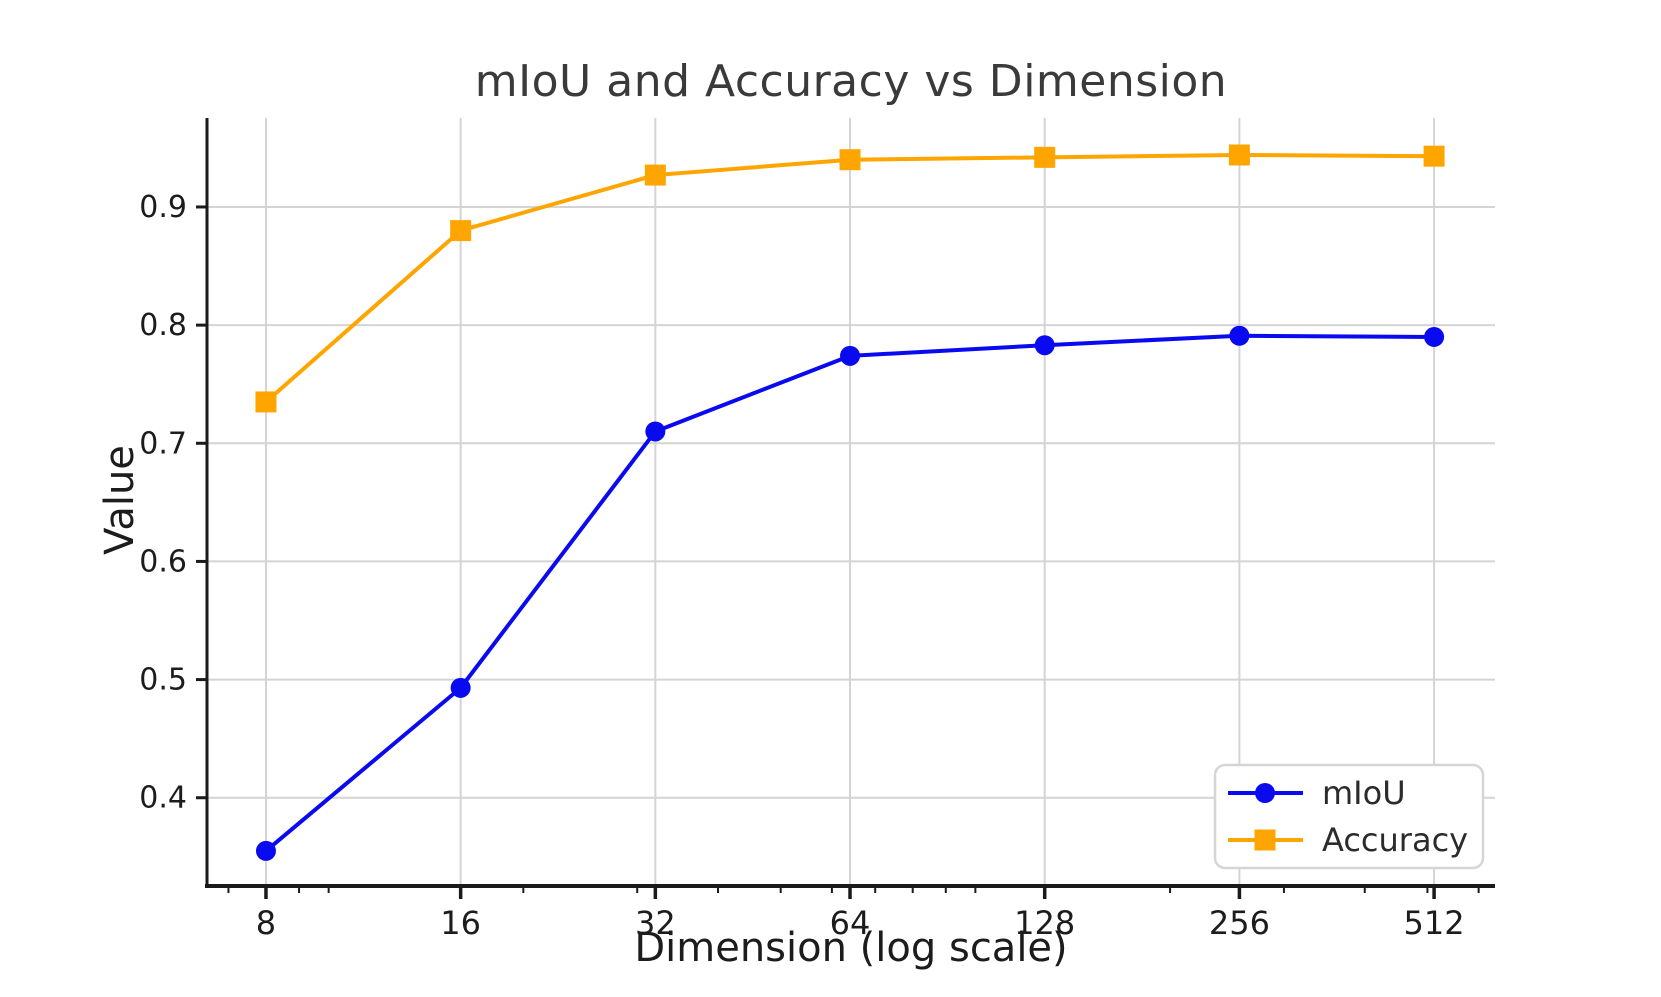 This screenshot has height=997, width=1661. I want to click on x-tick-label: 64, so click(850, 923).